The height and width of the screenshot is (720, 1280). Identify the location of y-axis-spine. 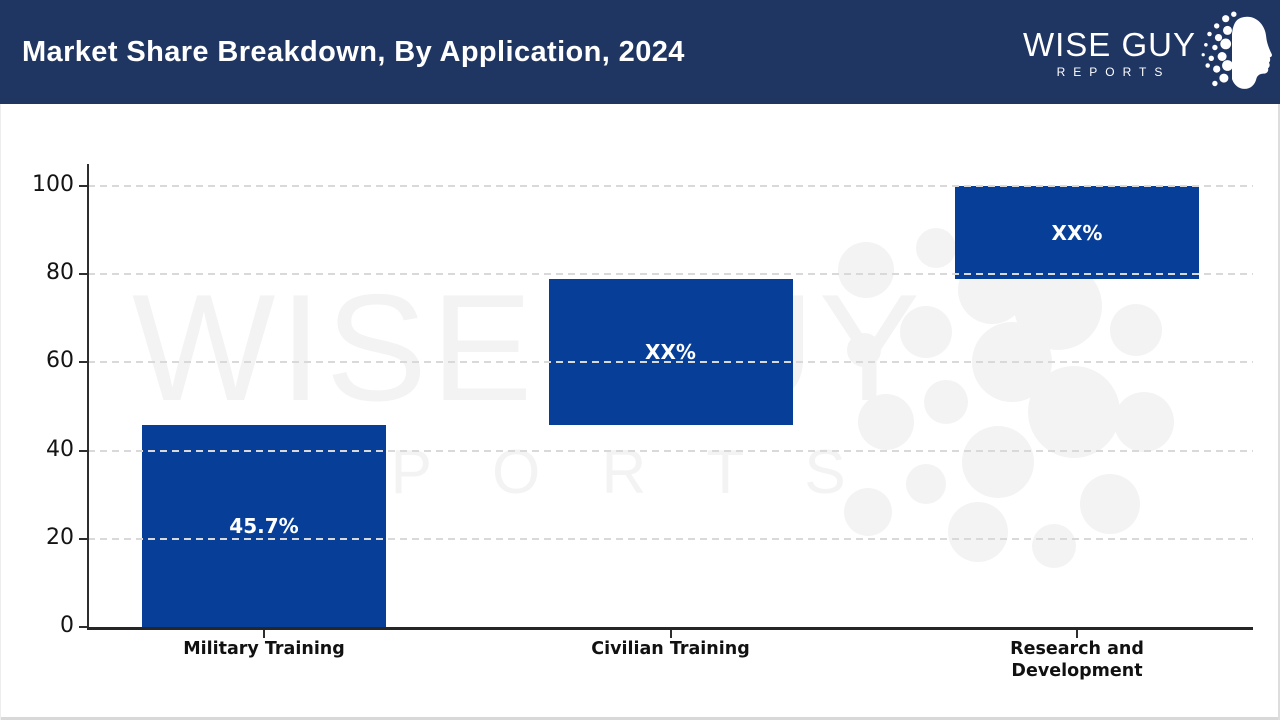
(88, 397).